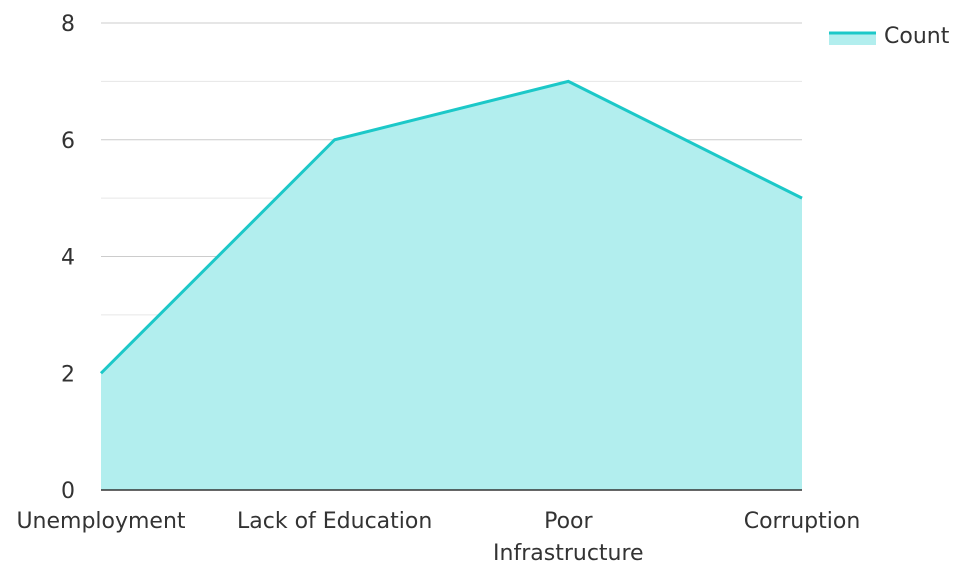 Image resolution: width=959 pixels, height=566 pixels. What do you see at coordinates (68, 491) in the screenshot?
I see `y-tick-label: 0` at bounding box center [68, 491].